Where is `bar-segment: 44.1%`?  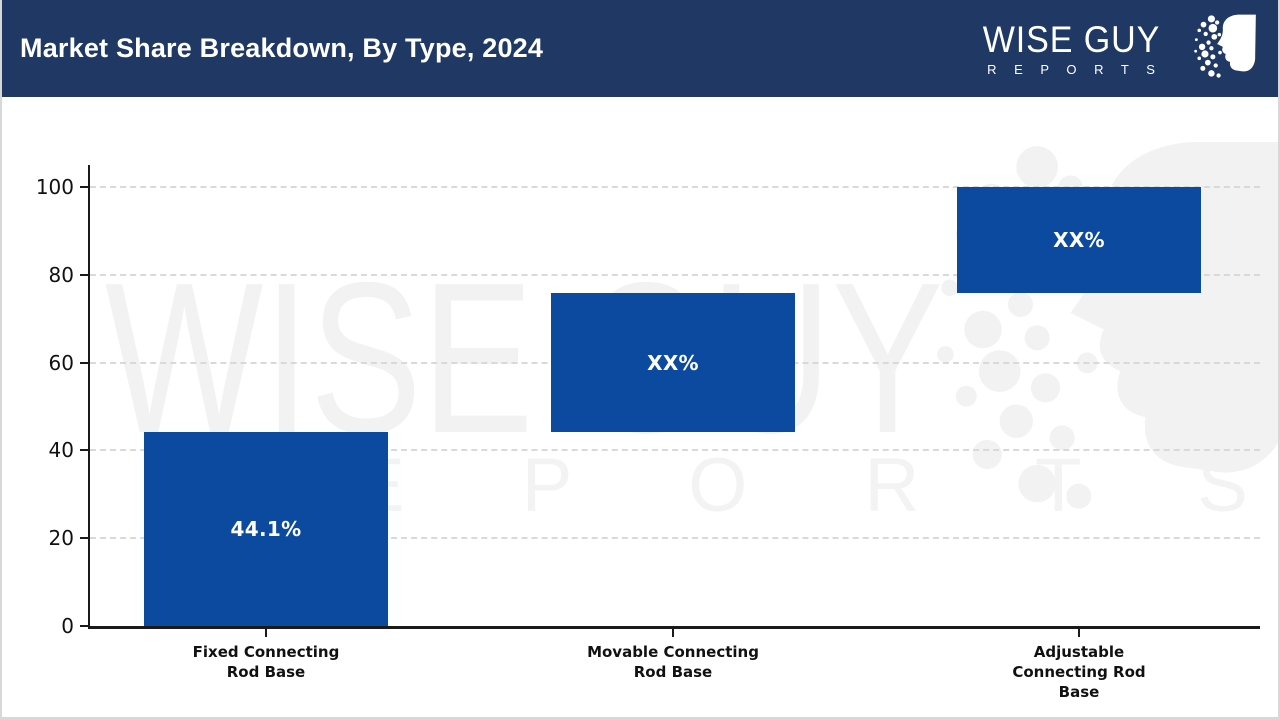 bar-segment: 44.1% is located at coordinates (266, 529).